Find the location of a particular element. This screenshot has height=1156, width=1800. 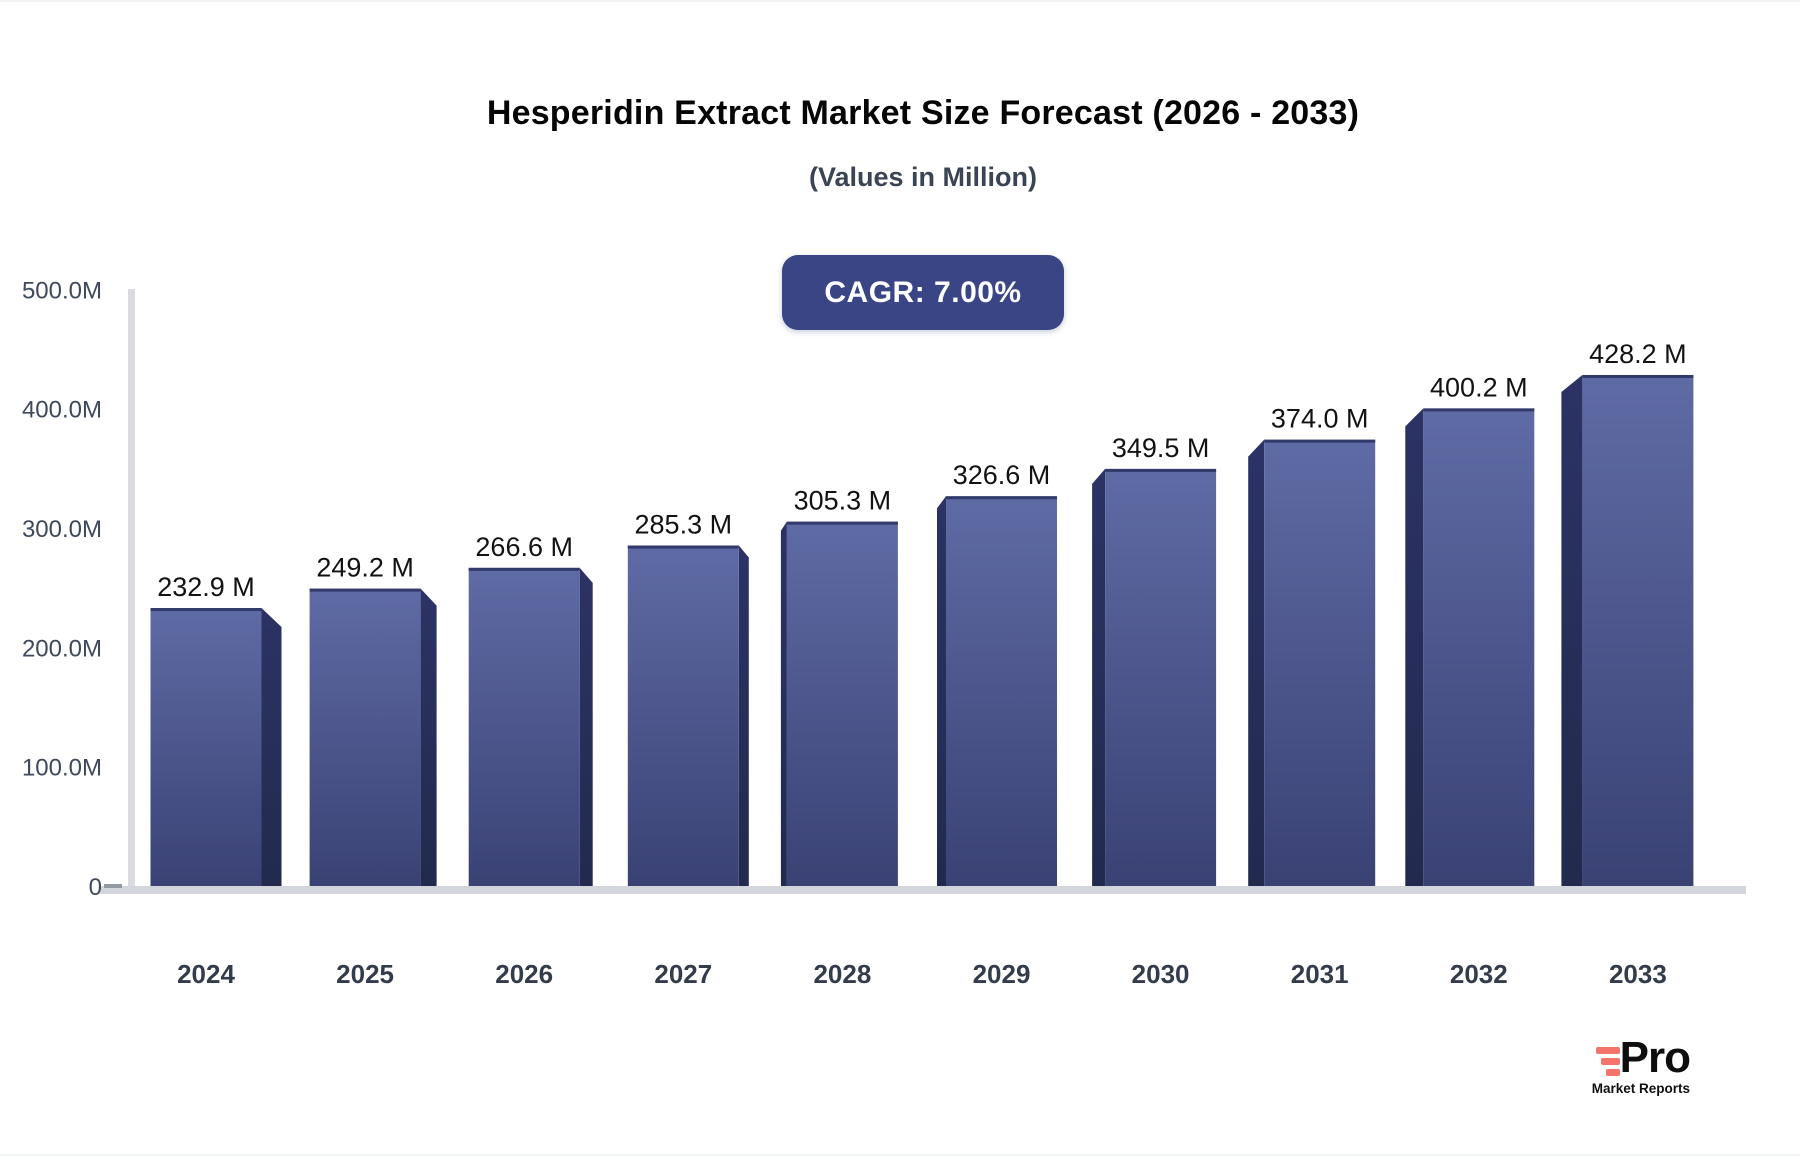

bar-2029 is located at coordinates (997, 691).